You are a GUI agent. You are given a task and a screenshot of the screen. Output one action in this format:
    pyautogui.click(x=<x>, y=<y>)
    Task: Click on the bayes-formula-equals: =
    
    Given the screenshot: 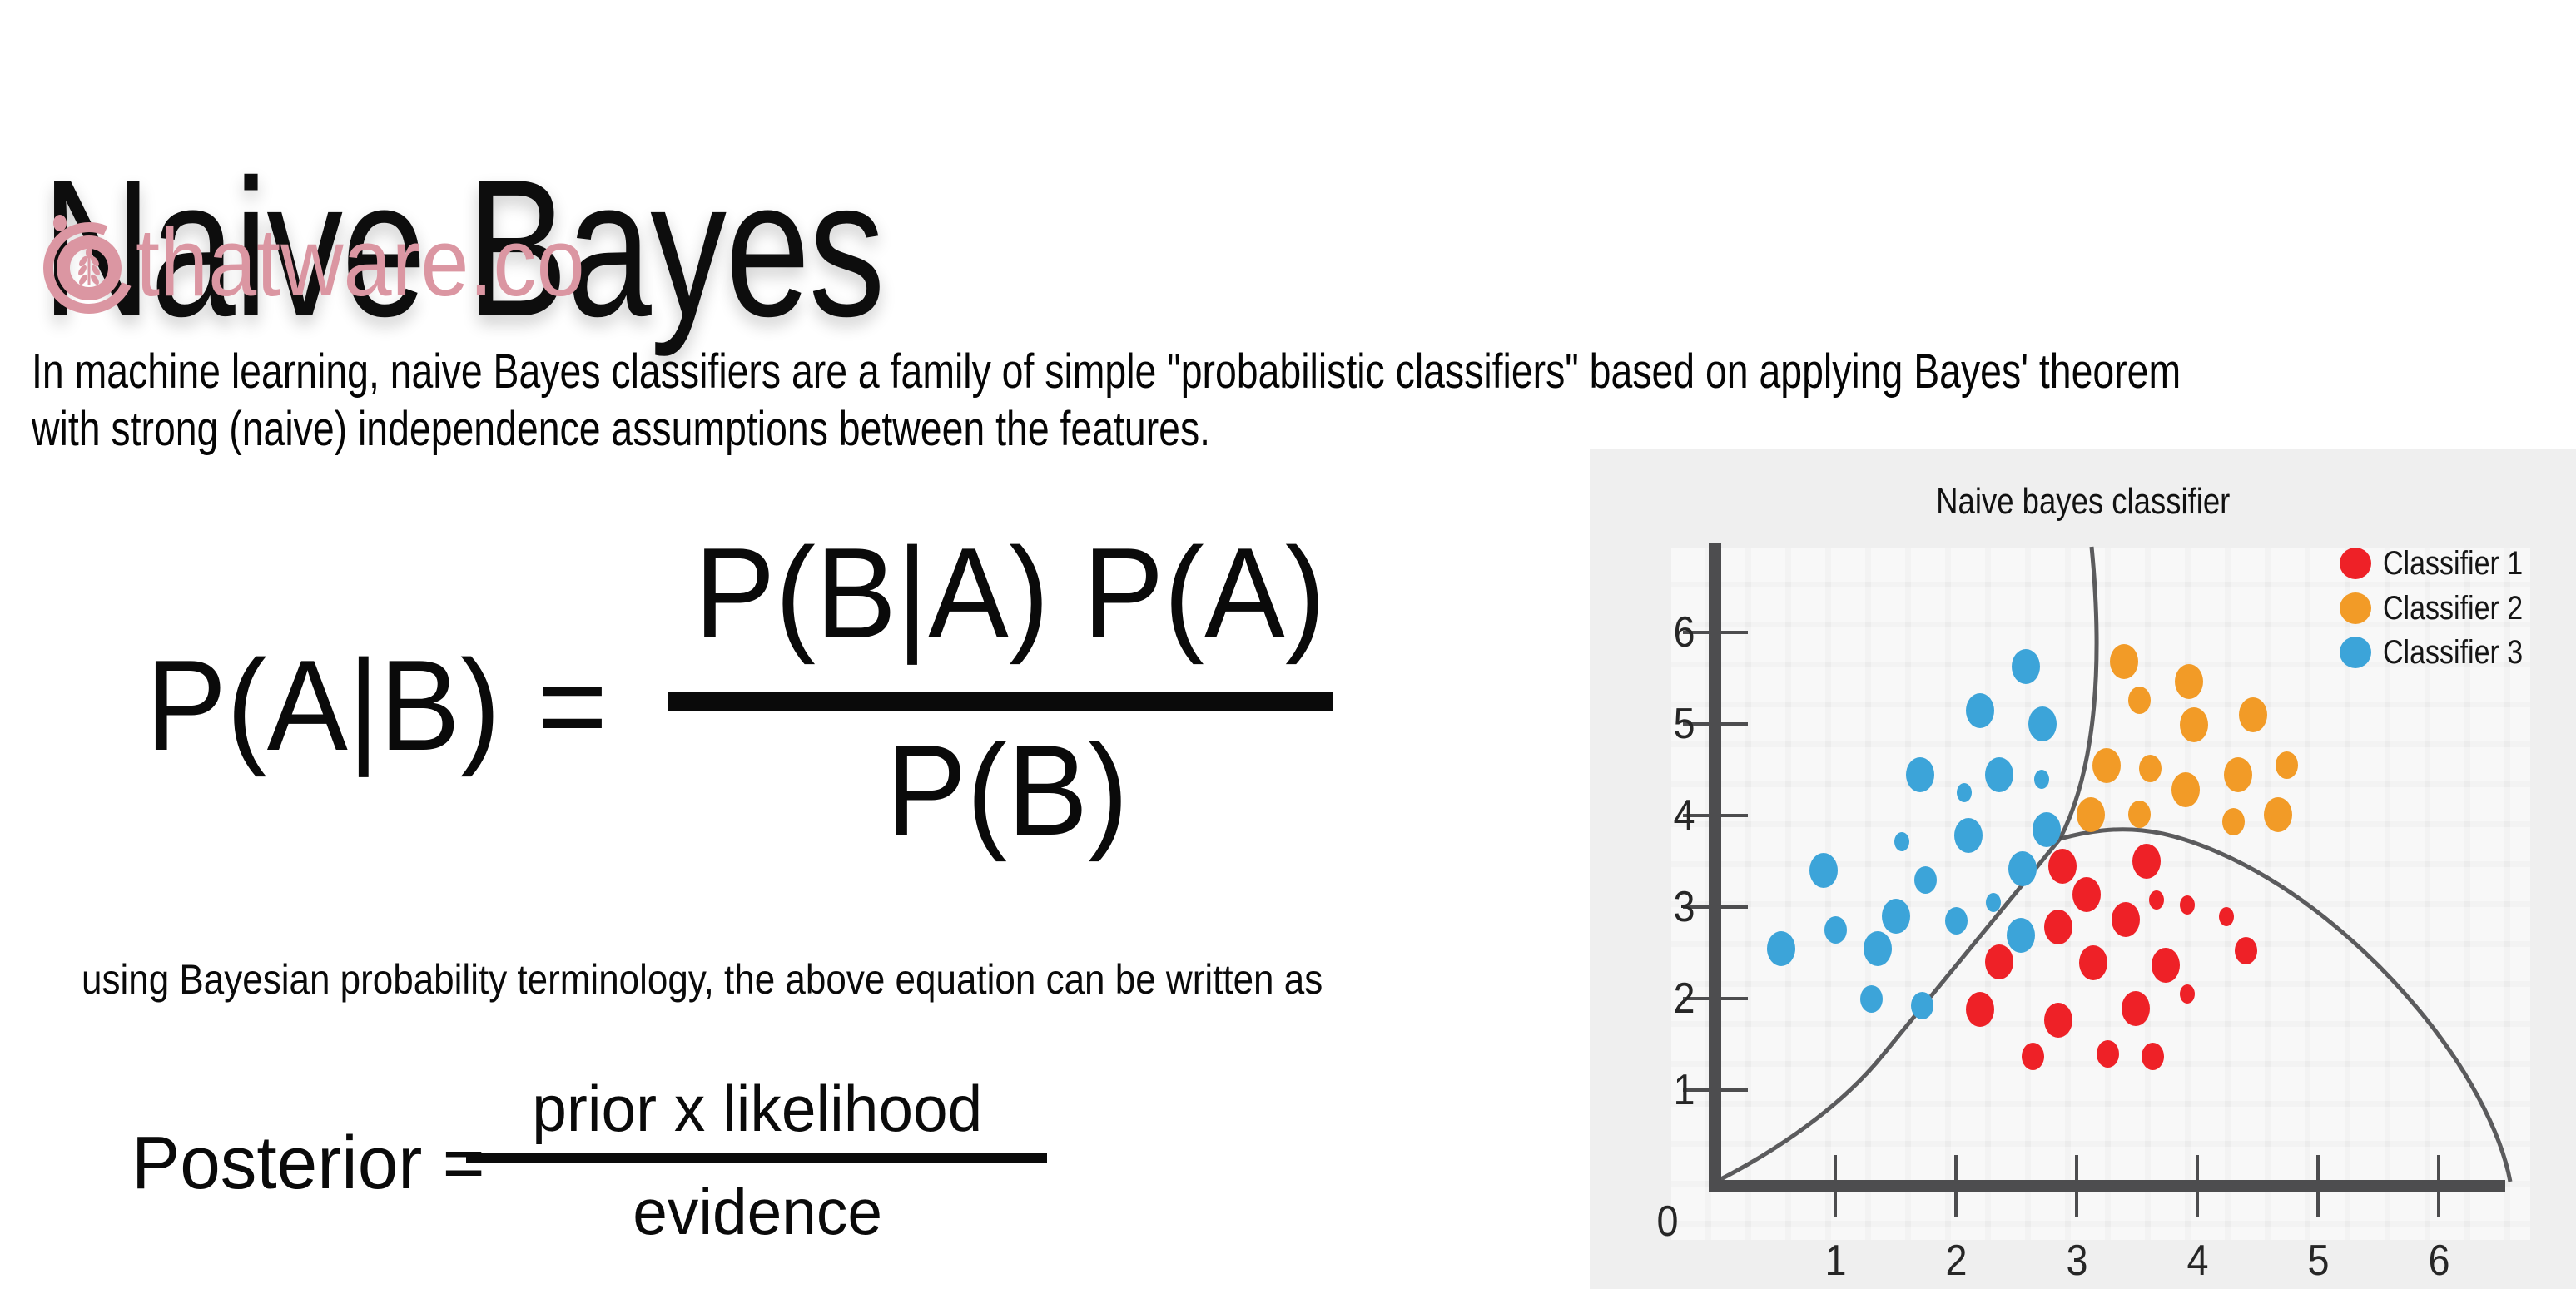 What is the action you would take?
    pyautogui.click(x=572, y=705)
    